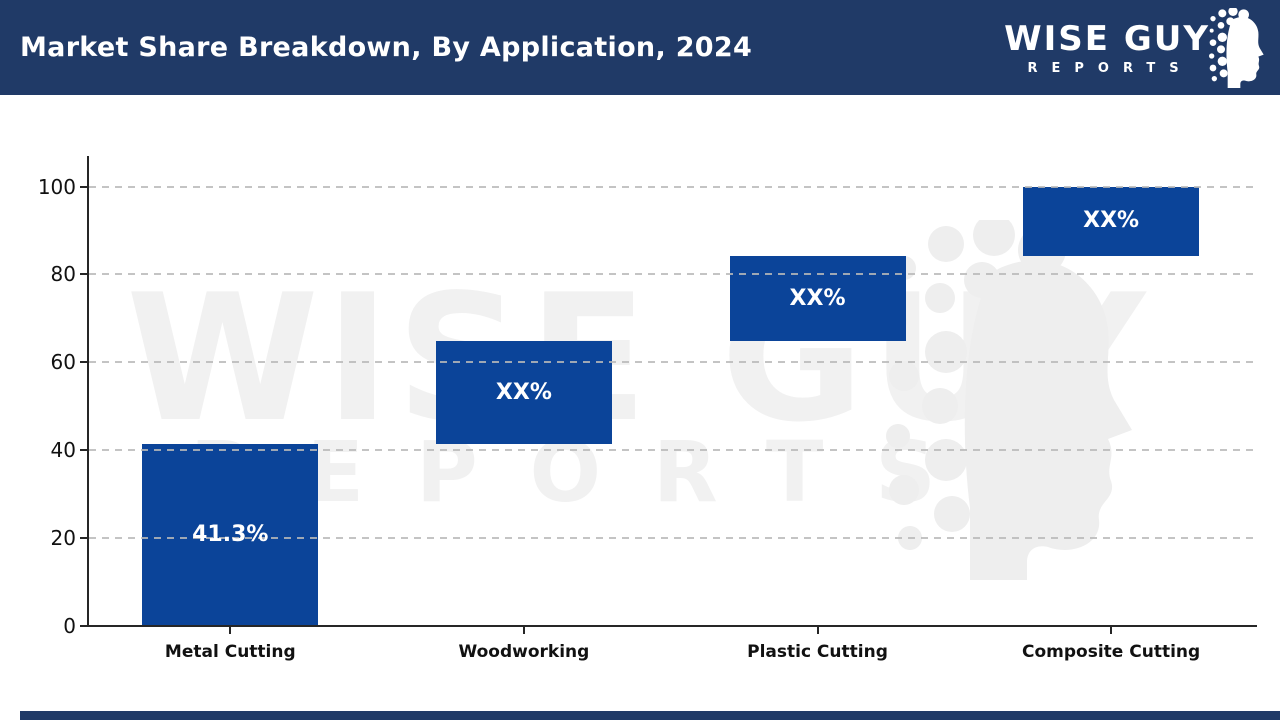  Describe the element at coordinates (63, 449) in the screenshot. I see `y-tick-label: 40` at that location.